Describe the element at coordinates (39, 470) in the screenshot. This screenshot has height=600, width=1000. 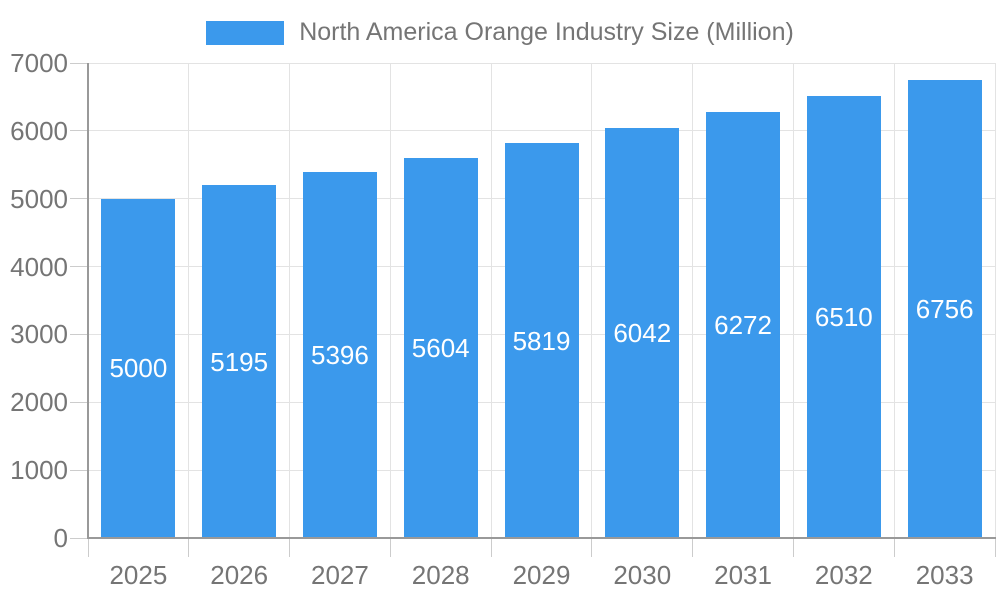
I see `y-axis-tick-label: 1000` at that location.